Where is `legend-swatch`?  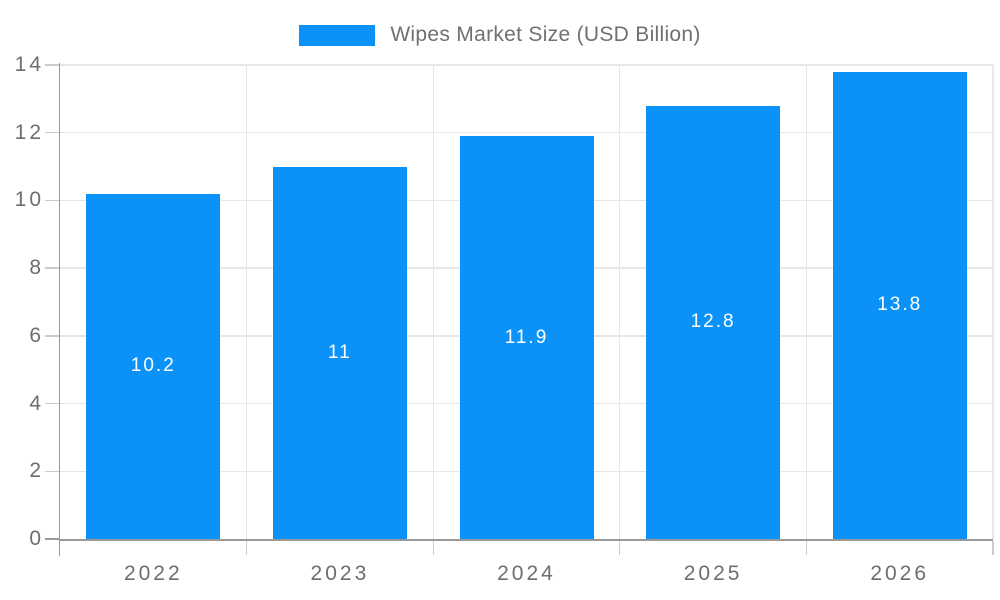
legend-swatch is located at coordinates (337, 35).